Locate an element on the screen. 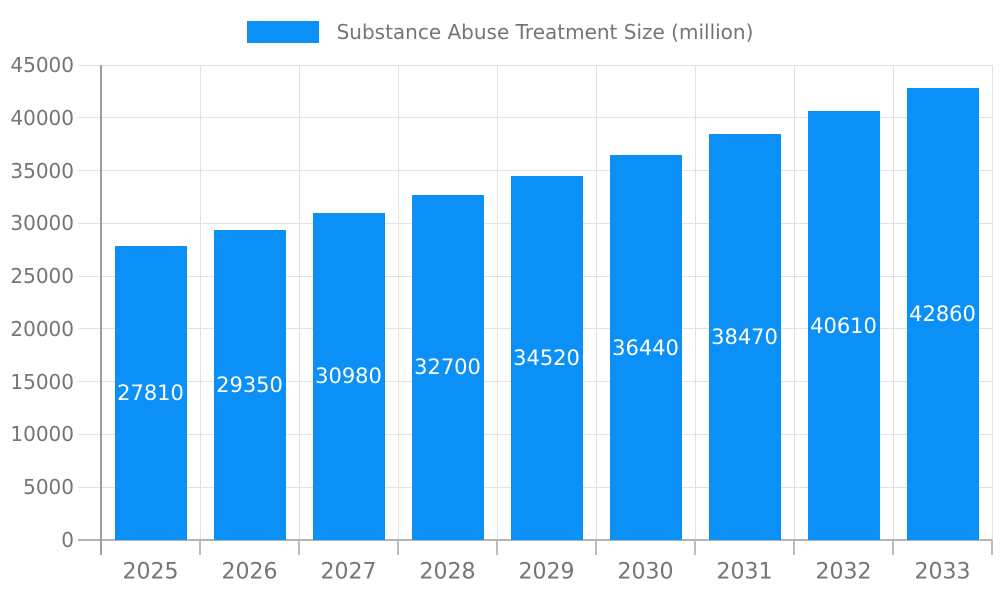  bar-value-label: 30980 is located at coordinates (348, 376).